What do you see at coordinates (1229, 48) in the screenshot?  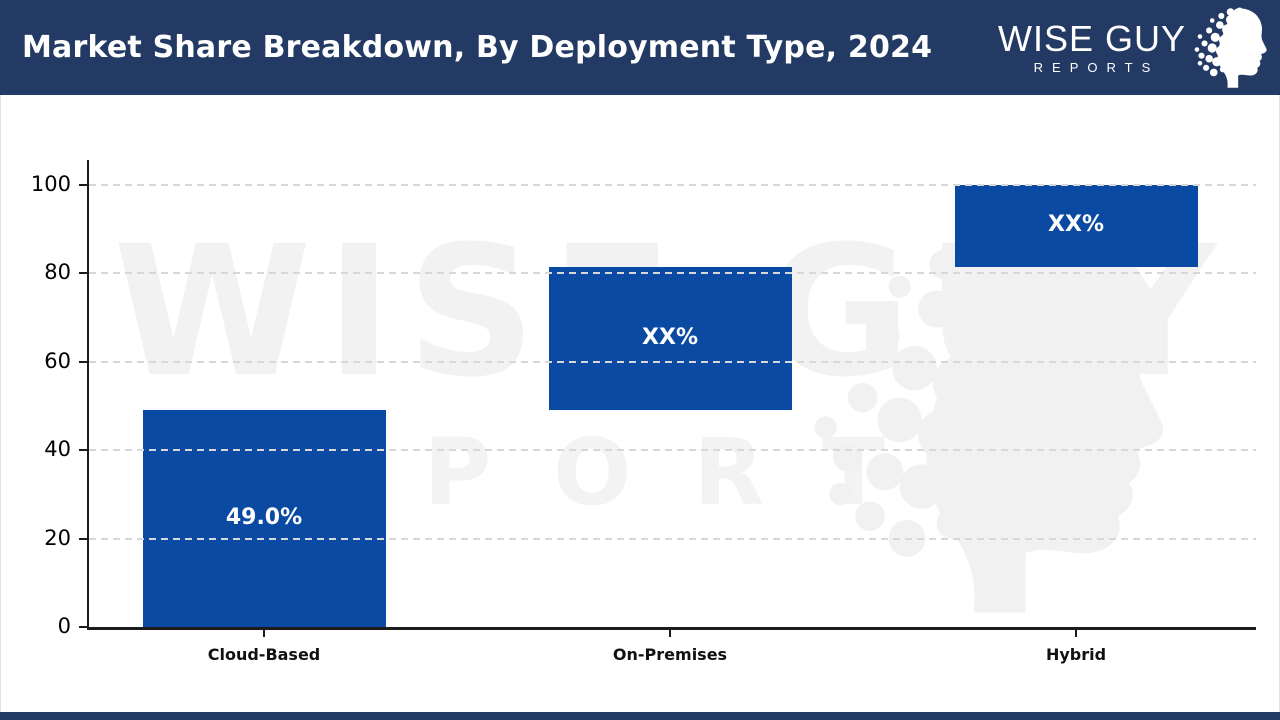 I see `brand-head-icon` at bounding box center [1229, 48].